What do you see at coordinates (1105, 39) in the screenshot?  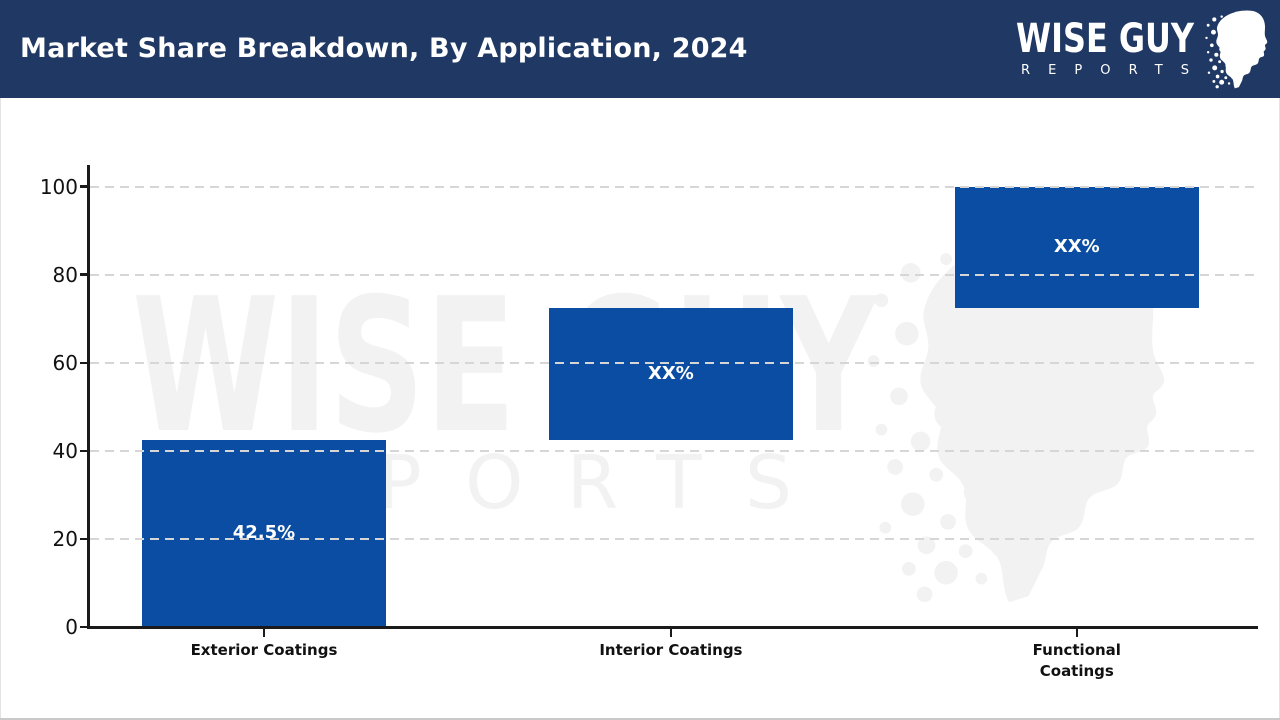 I see `logo-text-primary: WISE GUY` at bounding box center [1105, 39].